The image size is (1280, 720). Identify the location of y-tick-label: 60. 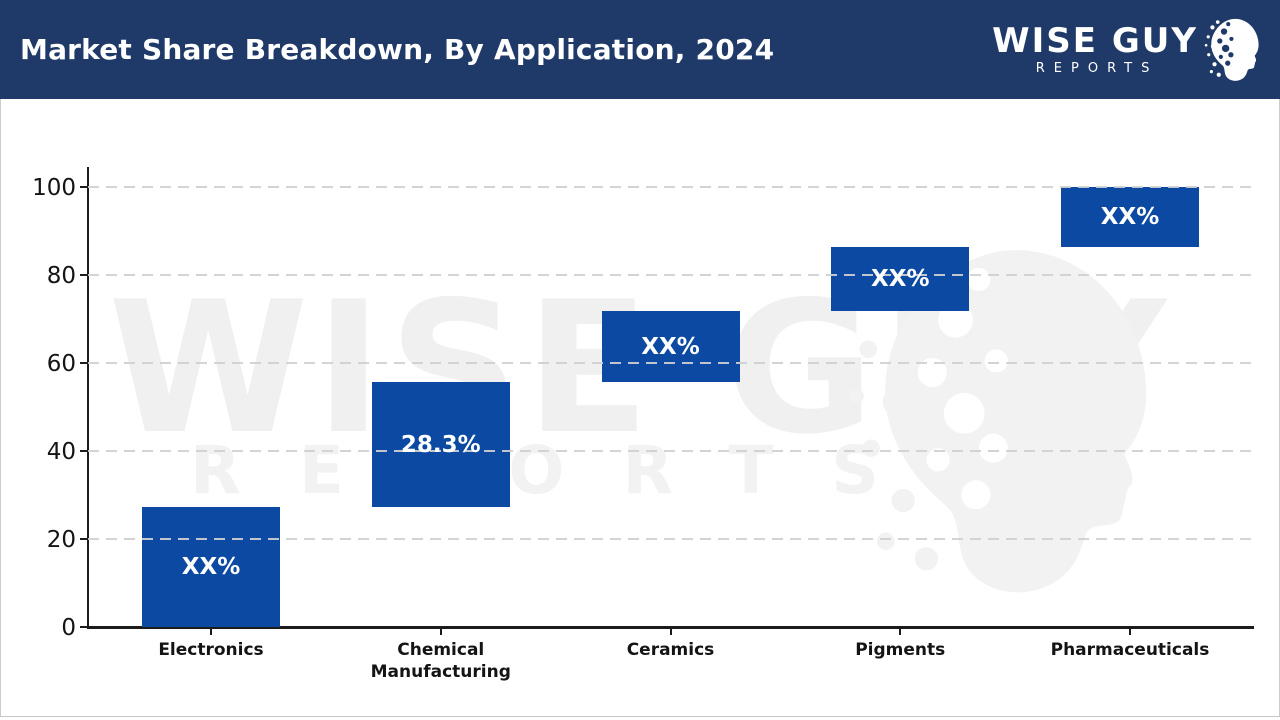
(61, 364).